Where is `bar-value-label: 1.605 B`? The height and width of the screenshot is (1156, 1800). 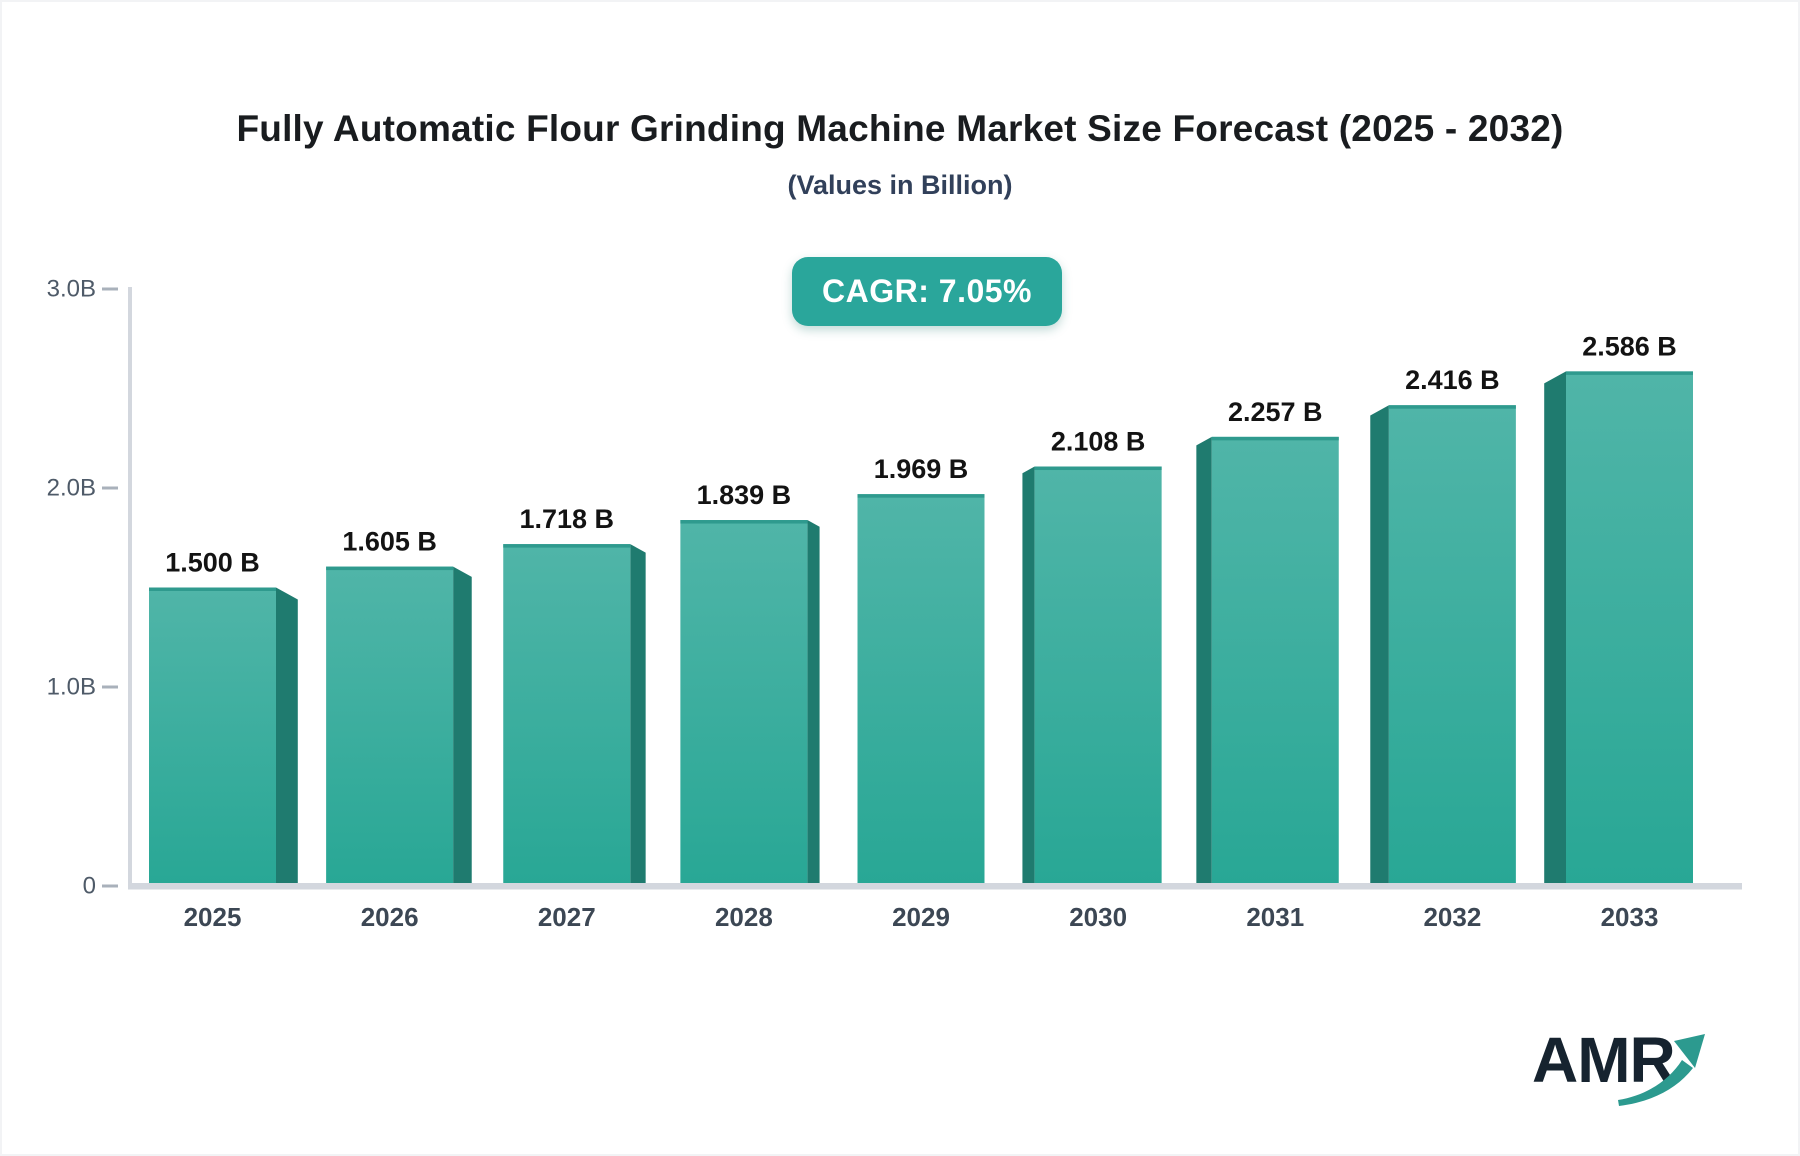 bar-value-label: 1.605 B is located at coordinates (389, 542).